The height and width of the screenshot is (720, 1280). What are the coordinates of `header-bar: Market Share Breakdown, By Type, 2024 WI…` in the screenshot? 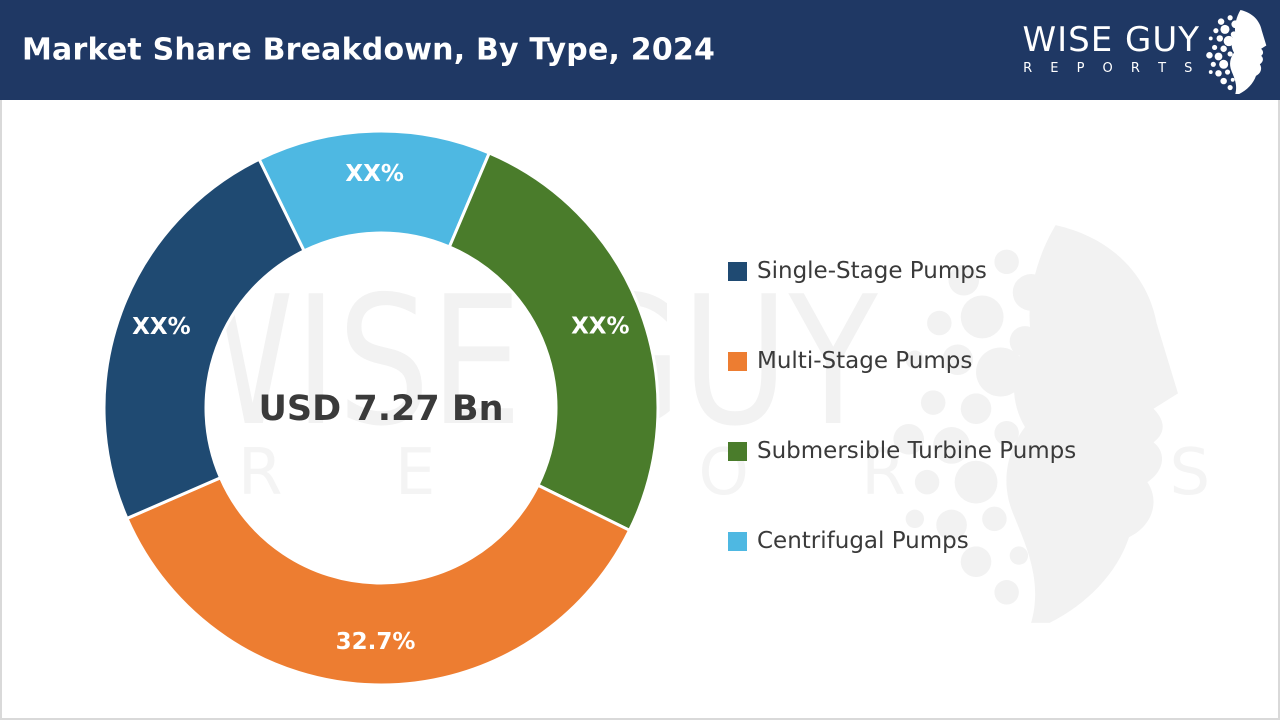 It's located at (640, 50).